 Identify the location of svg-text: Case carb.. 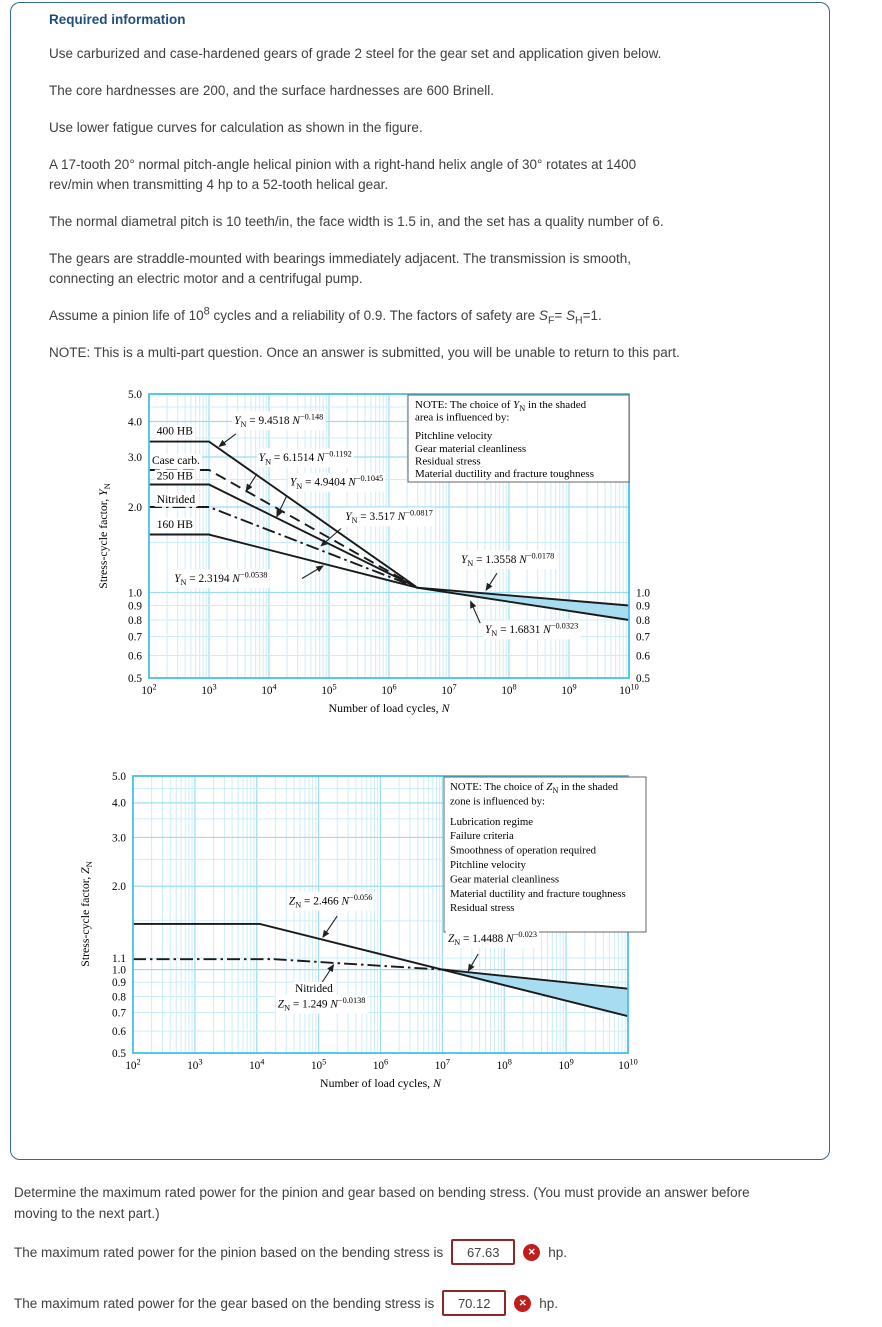
(176, 461).